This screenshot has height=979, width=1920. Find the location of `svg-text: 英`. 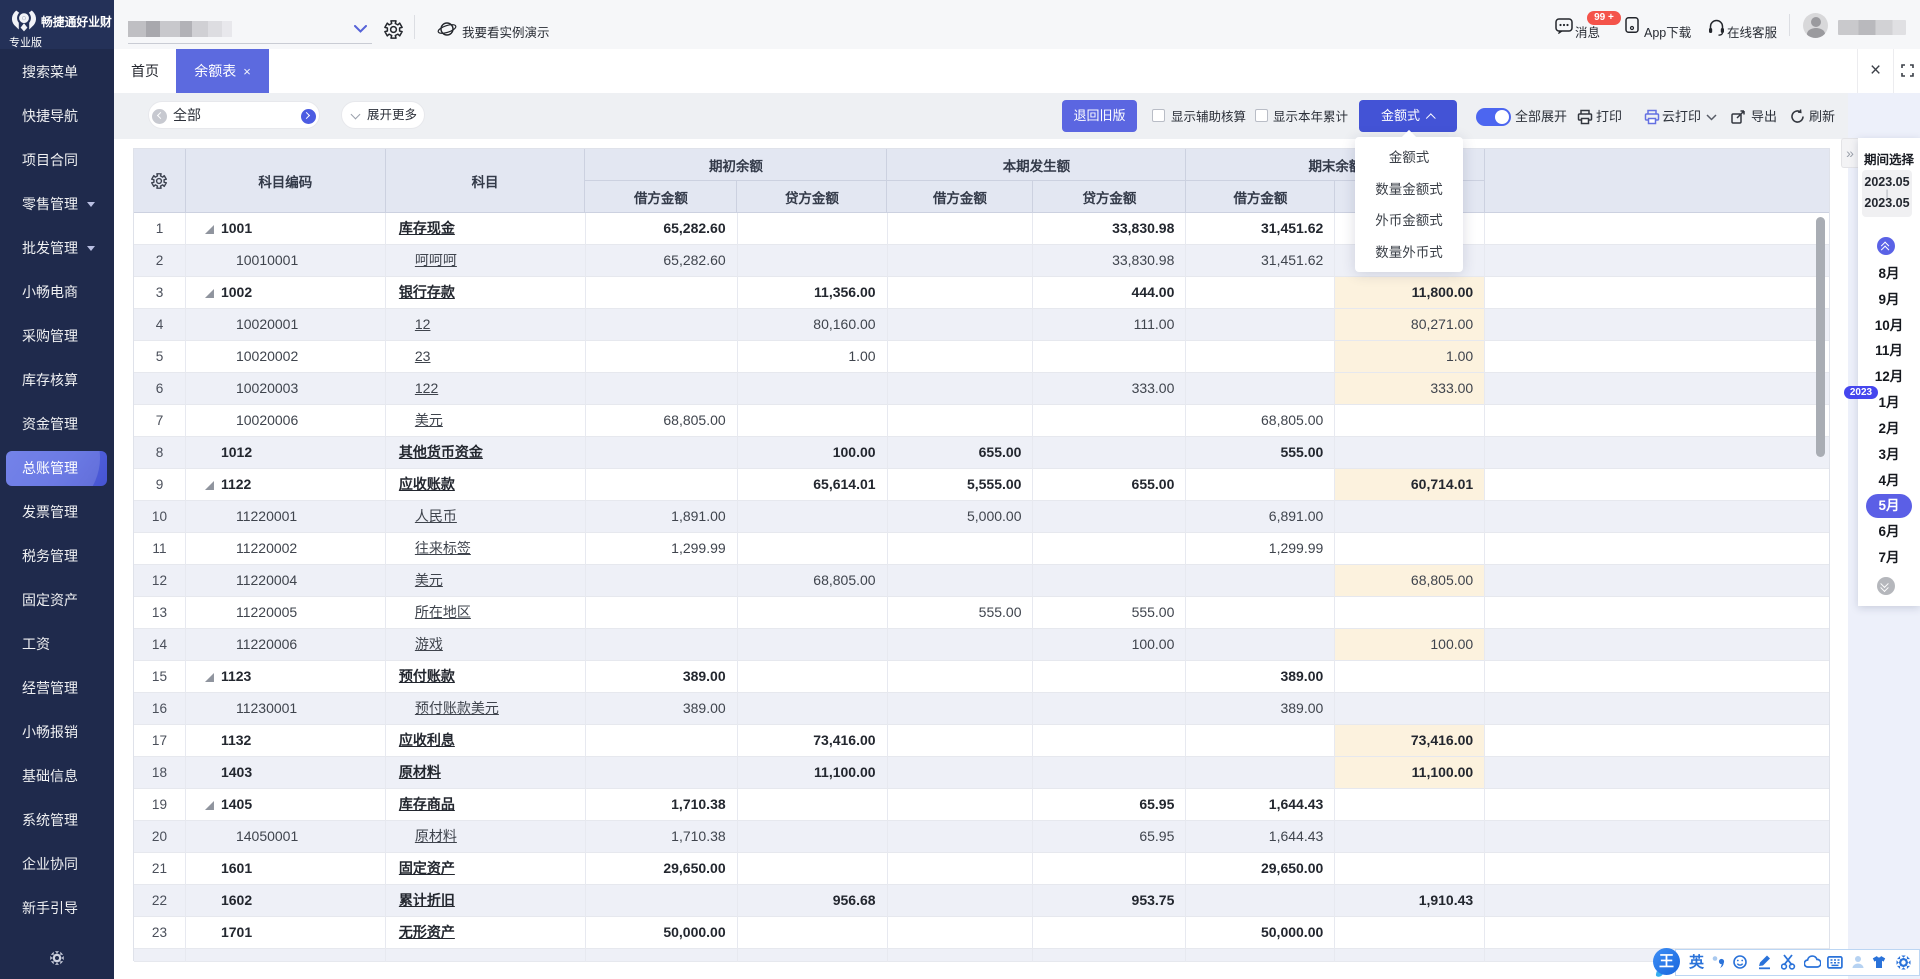

svg-text: 英 is located at coordinates (1697, 962).